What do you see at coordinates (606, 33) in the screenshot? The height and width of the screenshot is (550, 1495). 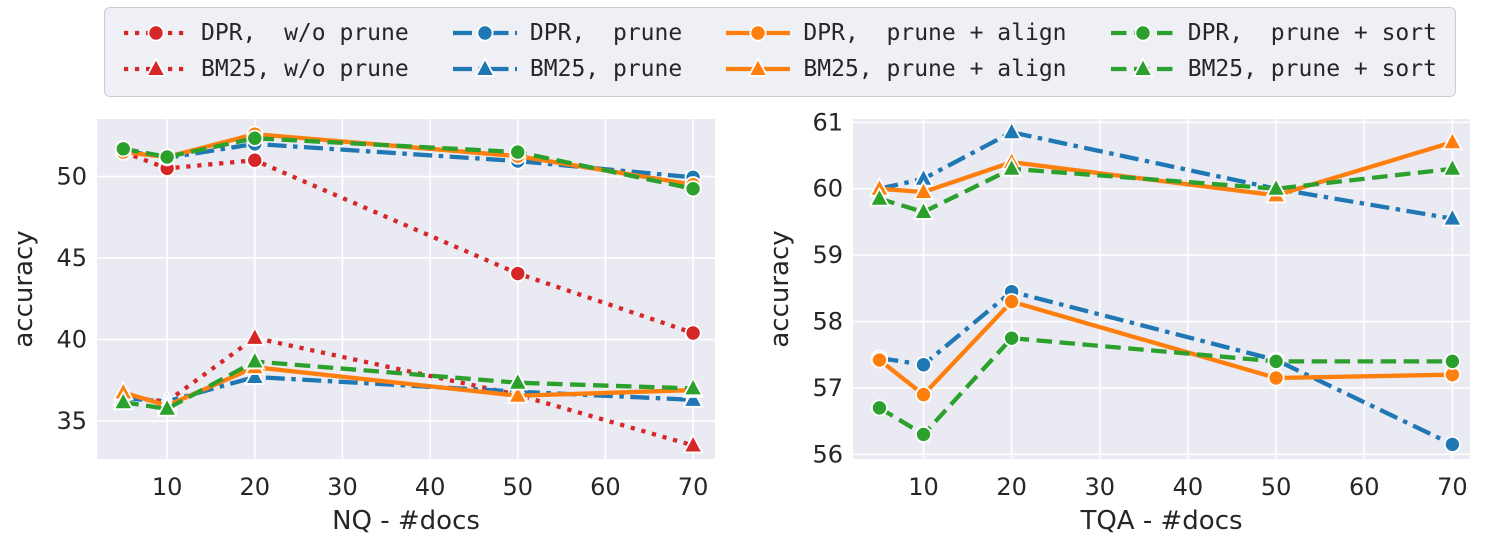 I see `legend-label: DPR, prune` at bounding box center [606, 33].